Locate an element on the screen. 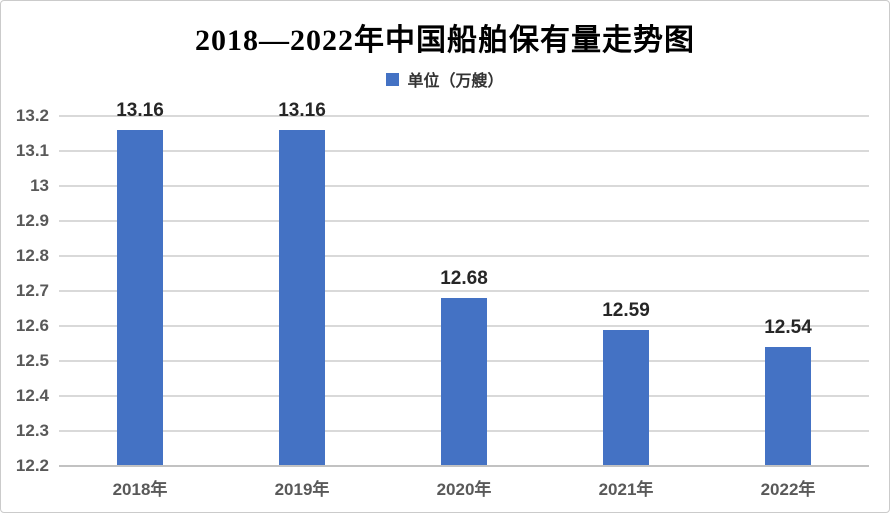 The height and width of the screenshot is (513, 890). bar-value-label: 12.59 is located at coordinates (626, 310).